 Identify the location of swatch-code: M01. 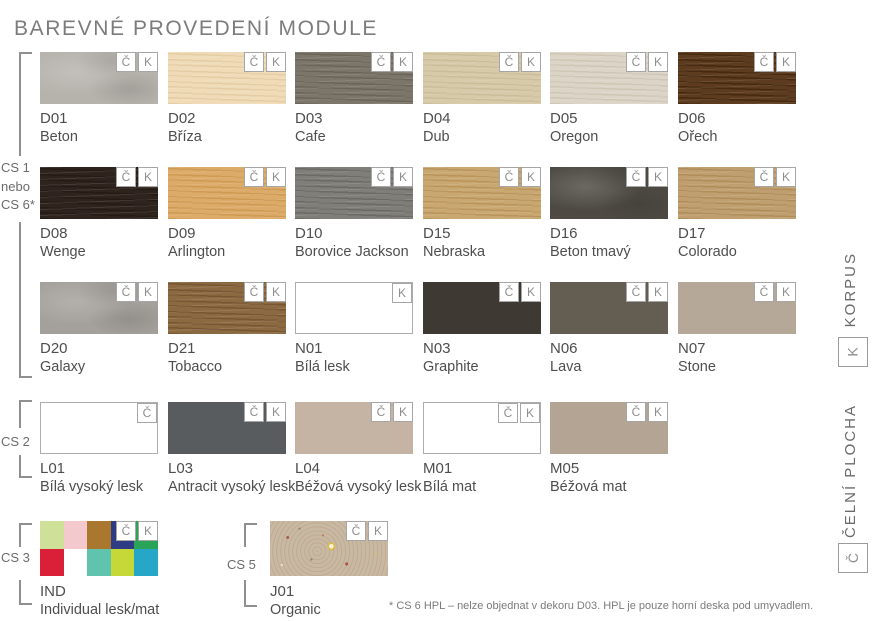
(438, 468).